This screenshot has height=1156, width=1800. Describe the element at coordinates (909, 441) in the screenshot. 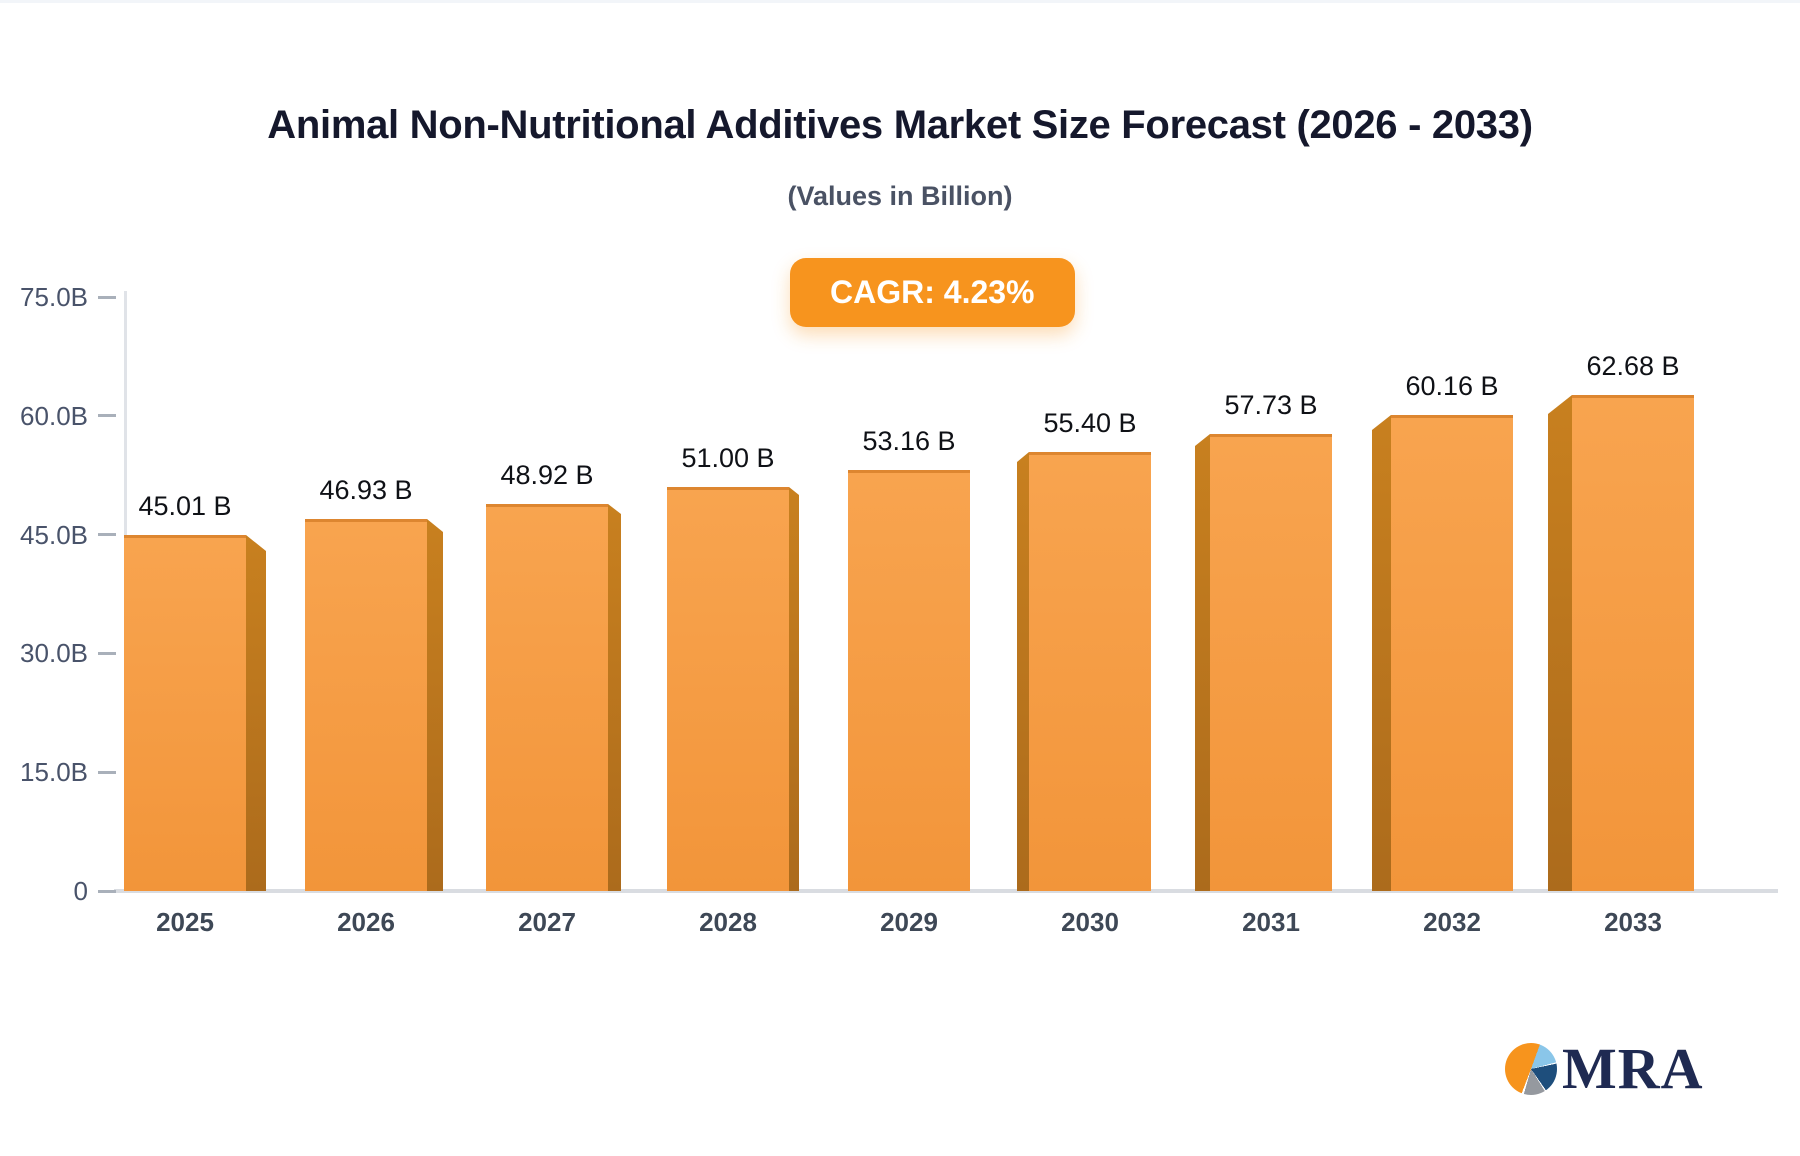

I see `bar-value-label: 53.16 B` at that location.